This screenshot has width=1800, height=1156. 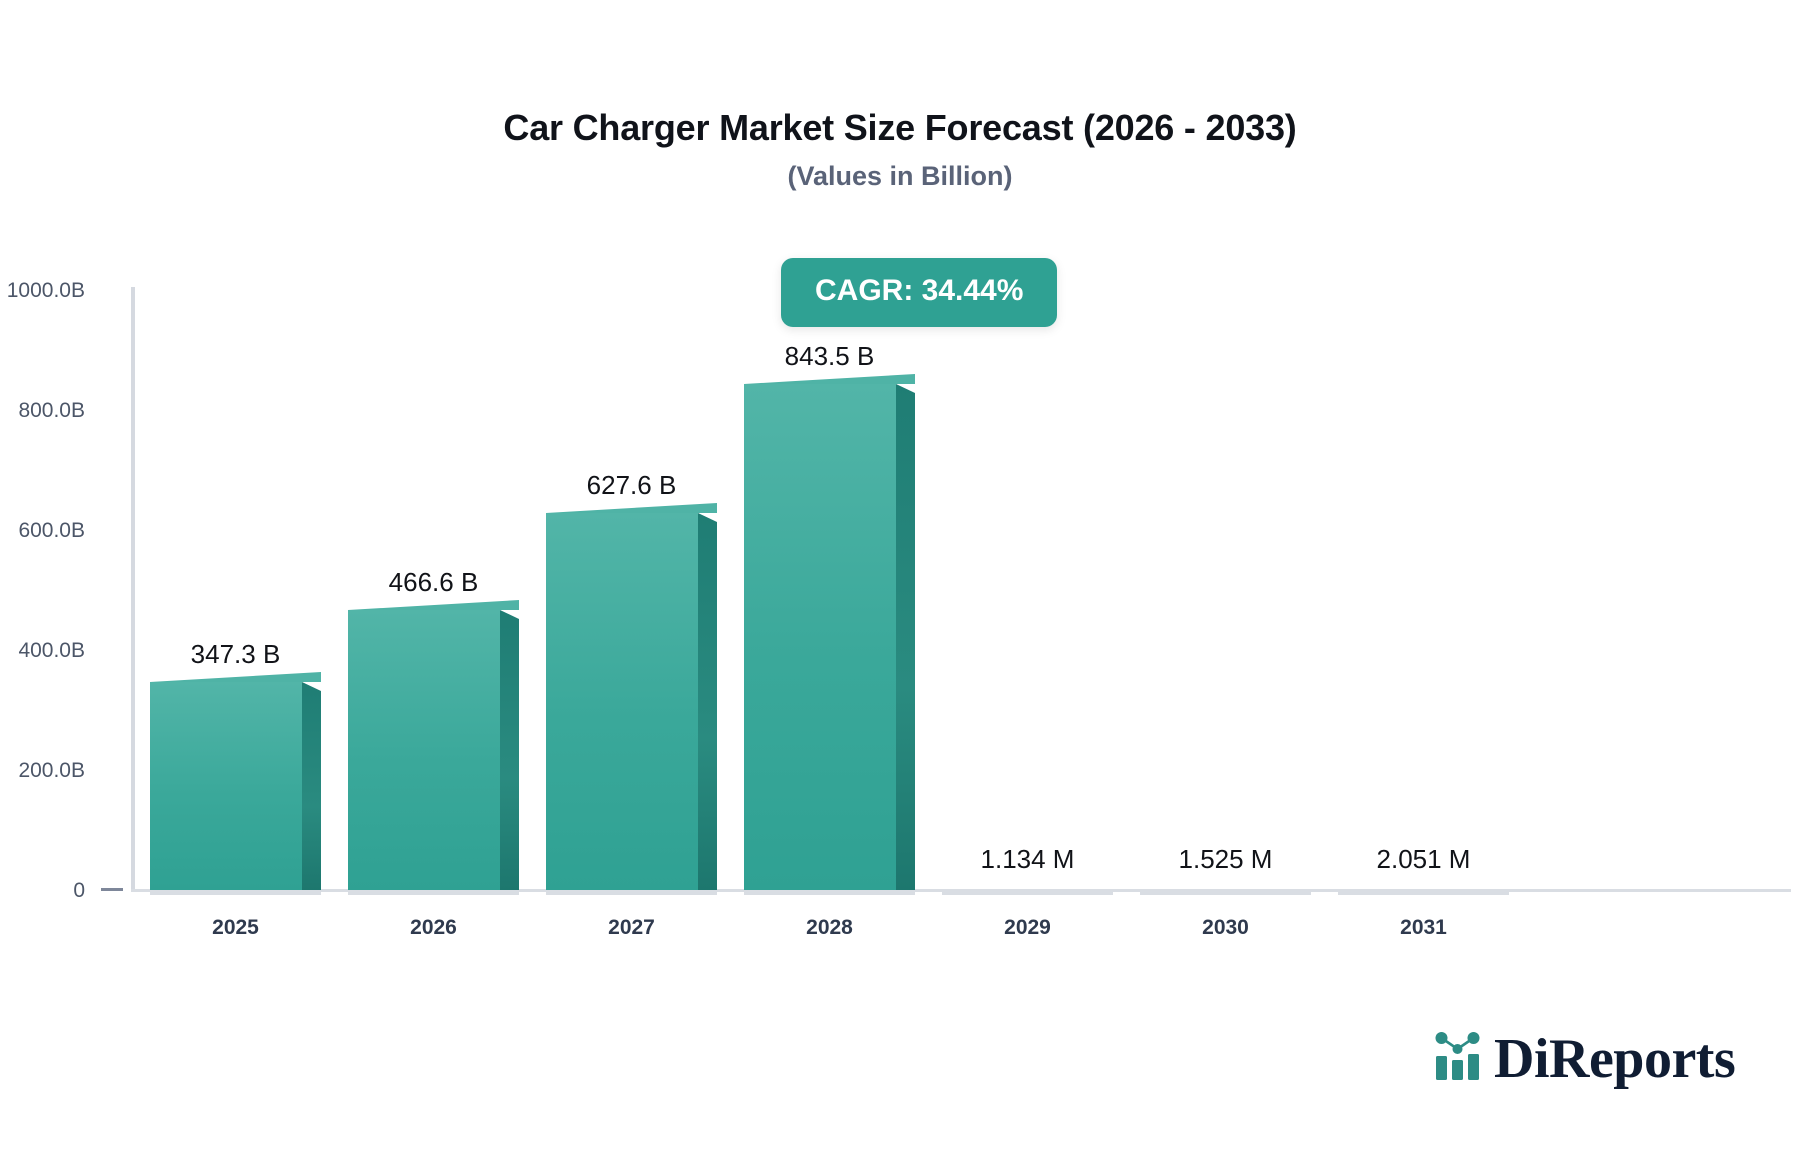 What do you see at coordinates (829, 356) in the screenshot?
I see `bar-value-label: 843.5 B` at bounding box center [829, 356].